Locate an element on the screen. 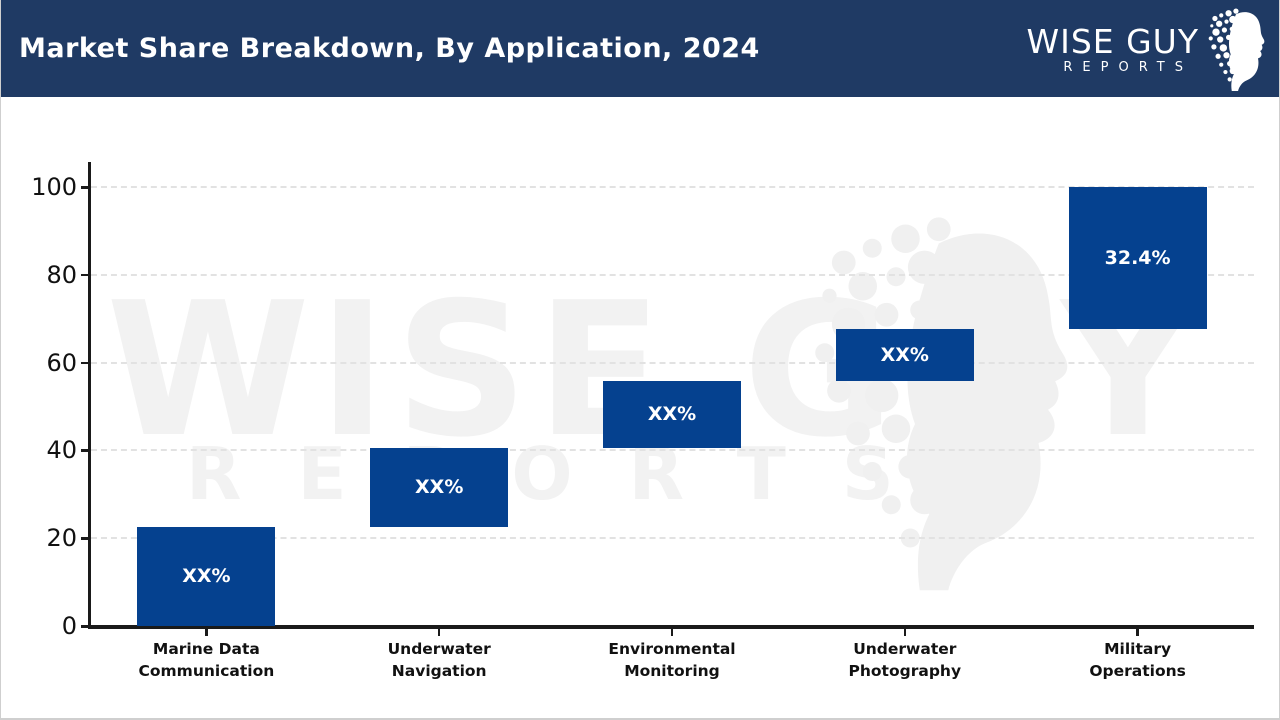  y-tick-label: 60 is located at coordinates (61, 362).